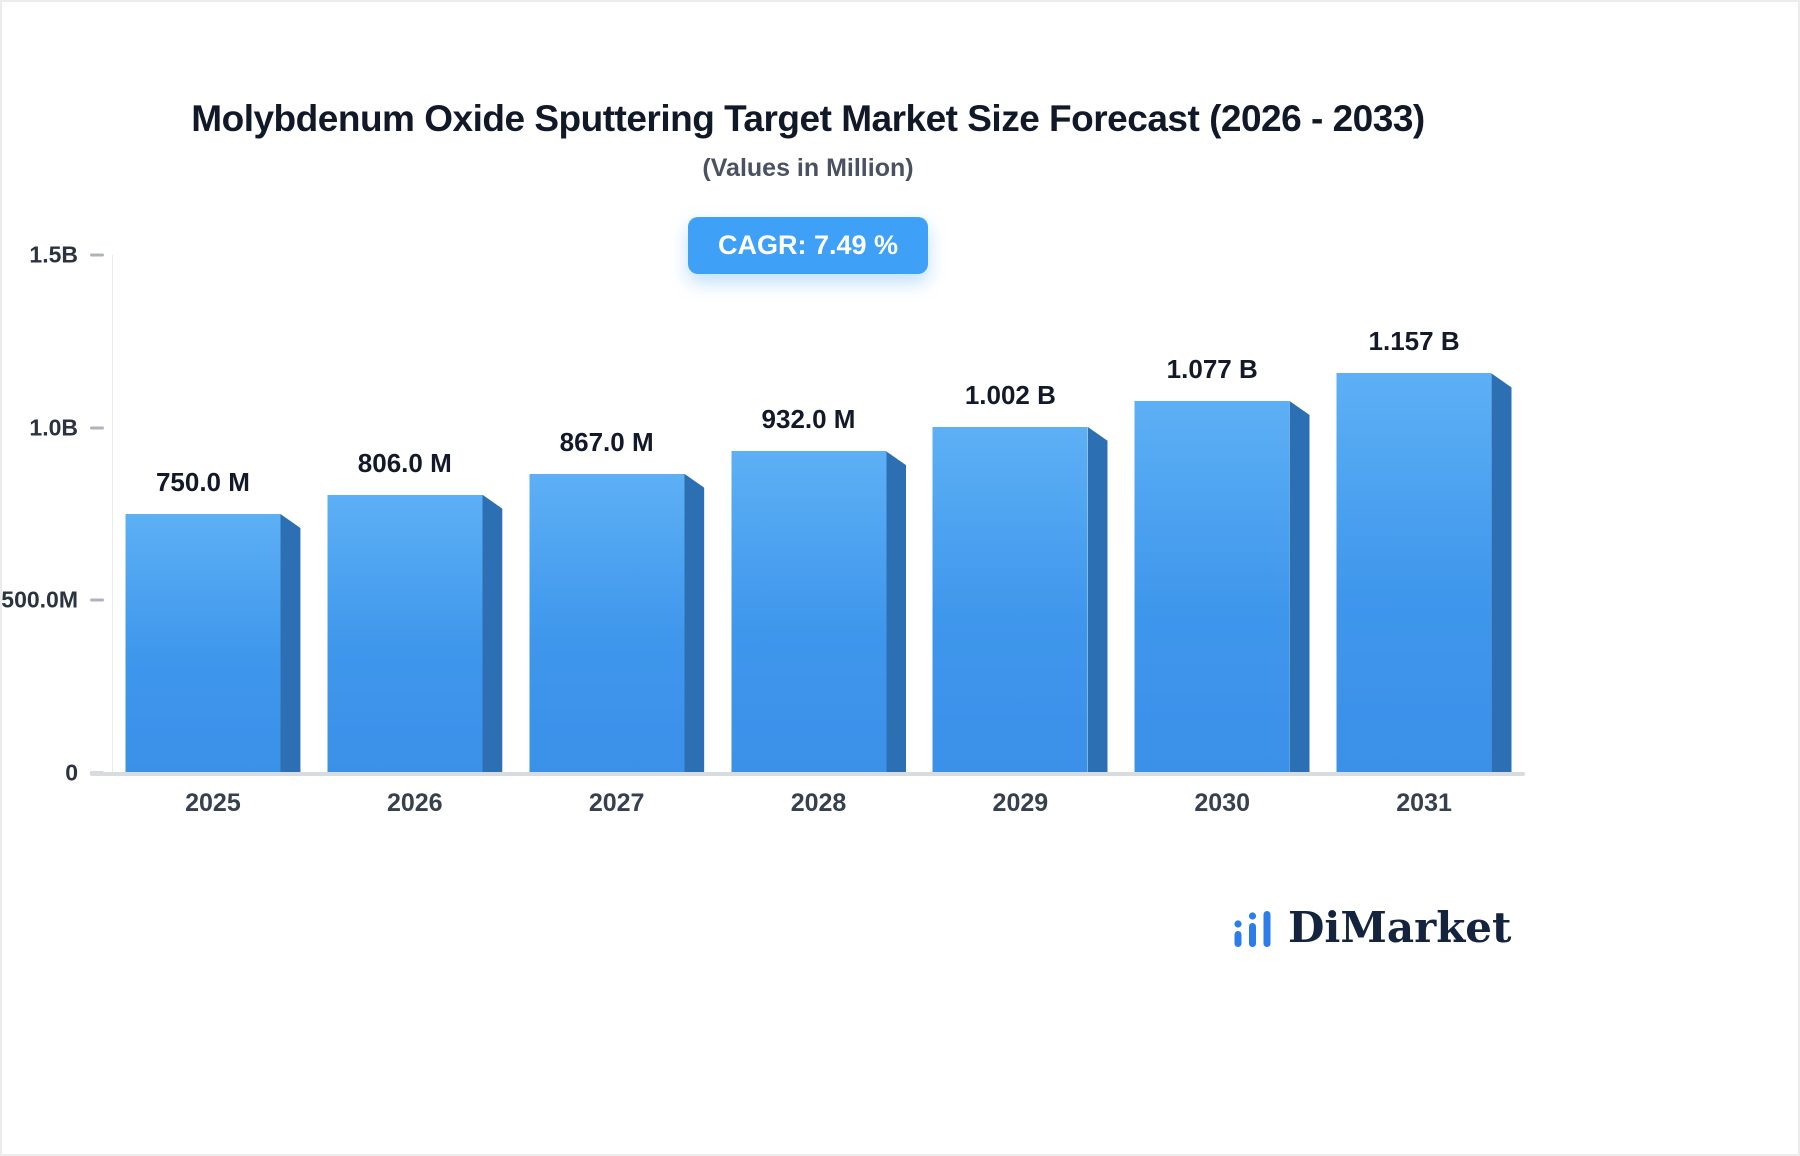  What do you see at coordinates (808, 419) in the screenshot?
I see `bar-value-label: 932.0 M` at bounding box center [808, 419].